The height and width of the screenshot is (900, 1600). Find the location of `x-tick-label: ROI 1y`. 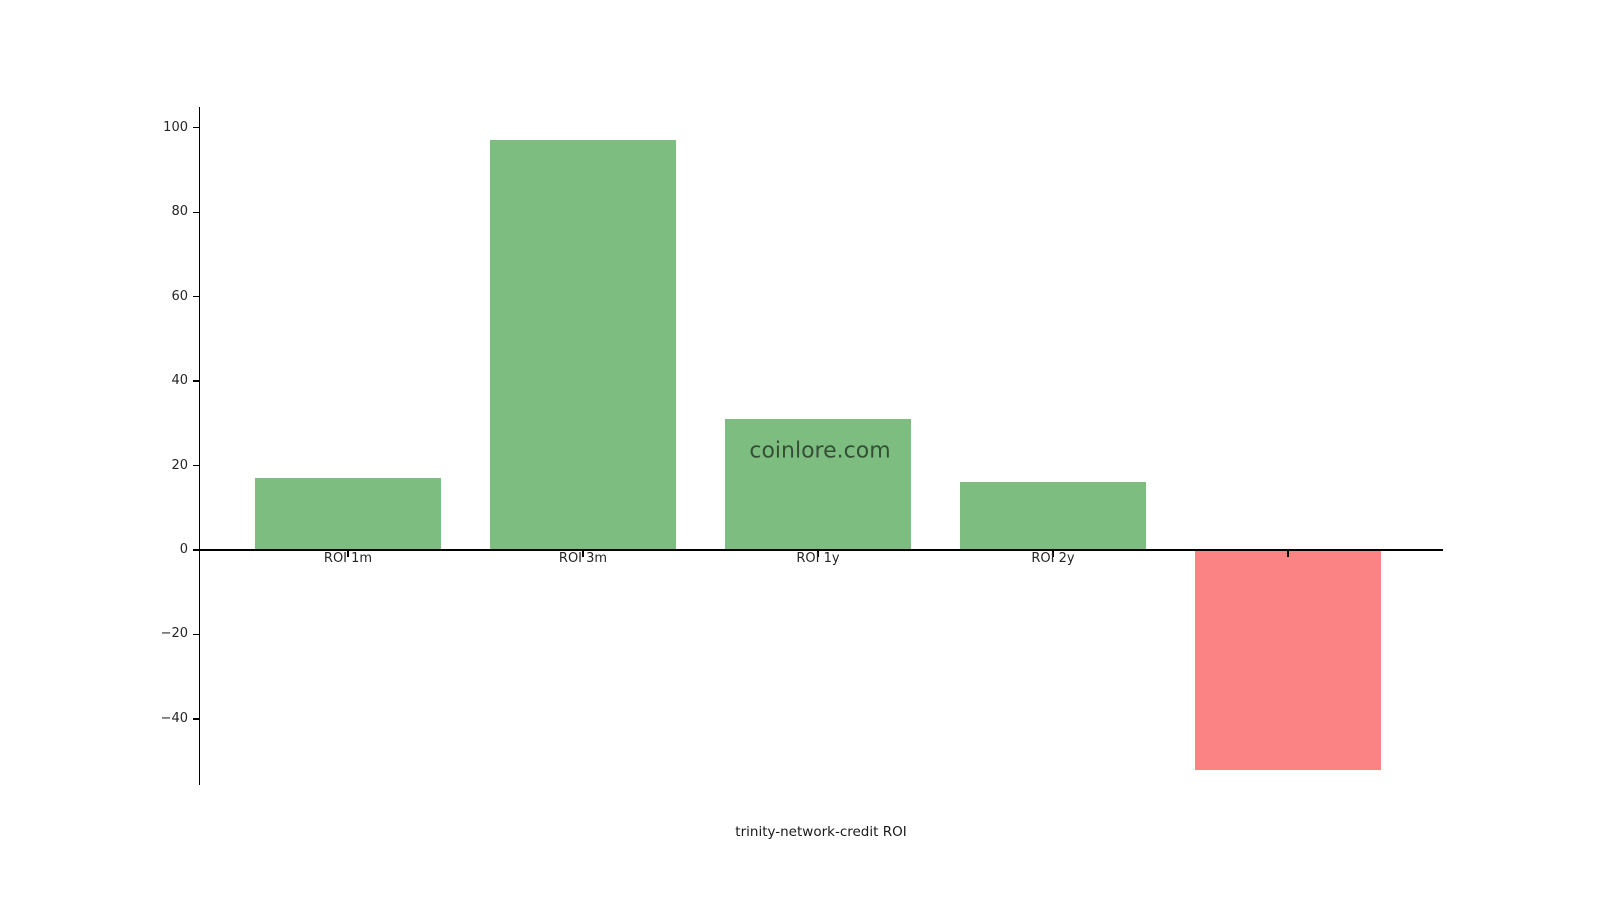

x-tick-label: ROI 1y is located at coordinates (818, 558).